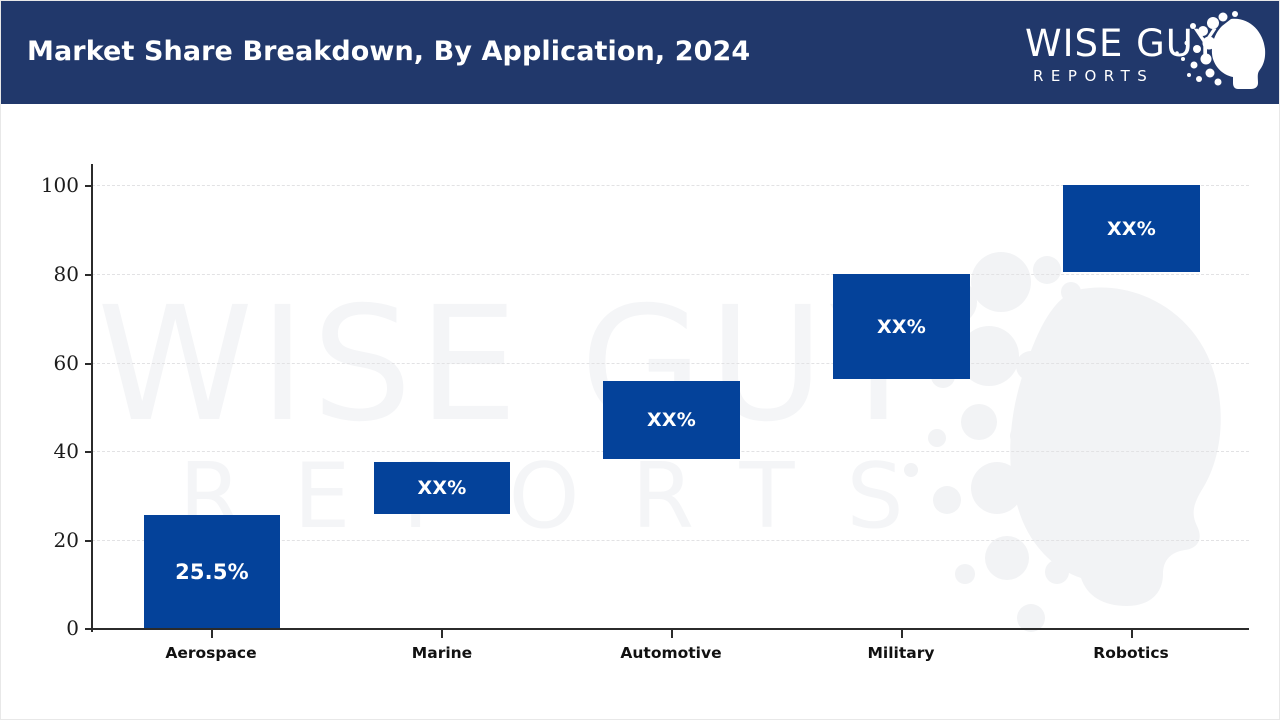 The image size is (1280, 720). I want to click on y-axis-label-80: 80, so click(66, 274).